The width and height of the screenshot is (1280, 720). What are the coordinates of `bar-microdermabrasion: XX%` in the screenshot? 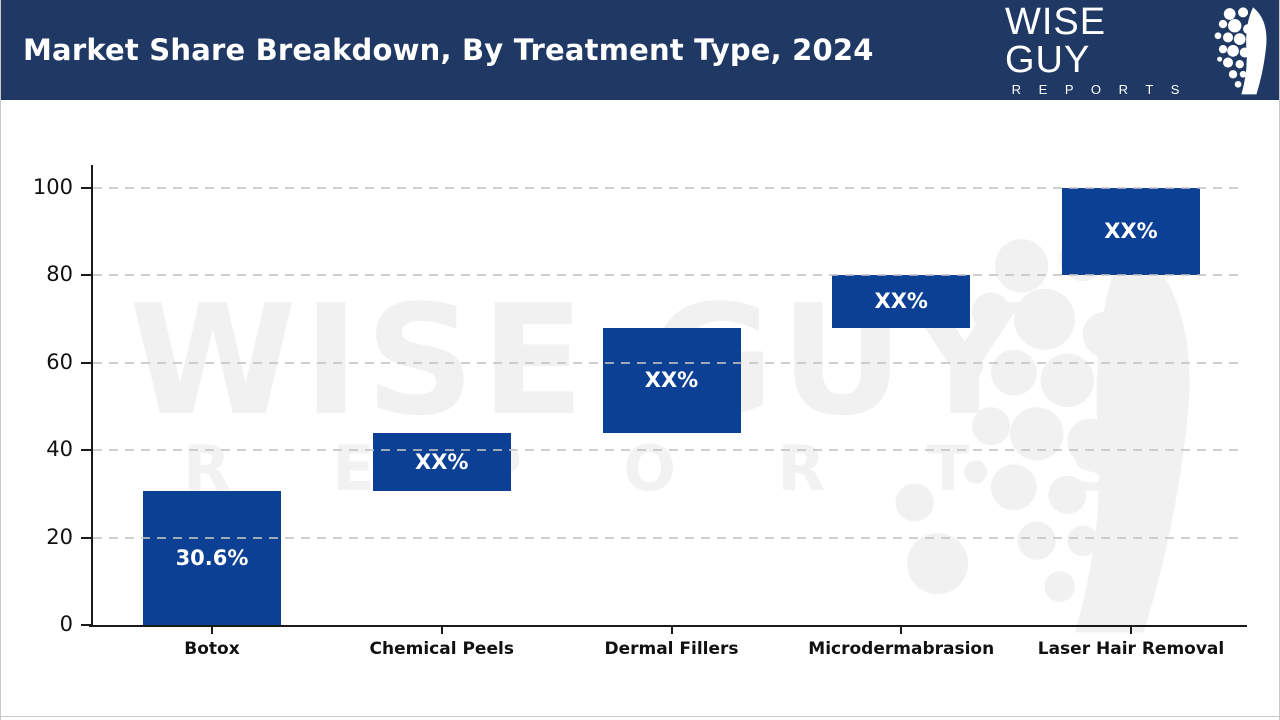 It's located at (901, 301).